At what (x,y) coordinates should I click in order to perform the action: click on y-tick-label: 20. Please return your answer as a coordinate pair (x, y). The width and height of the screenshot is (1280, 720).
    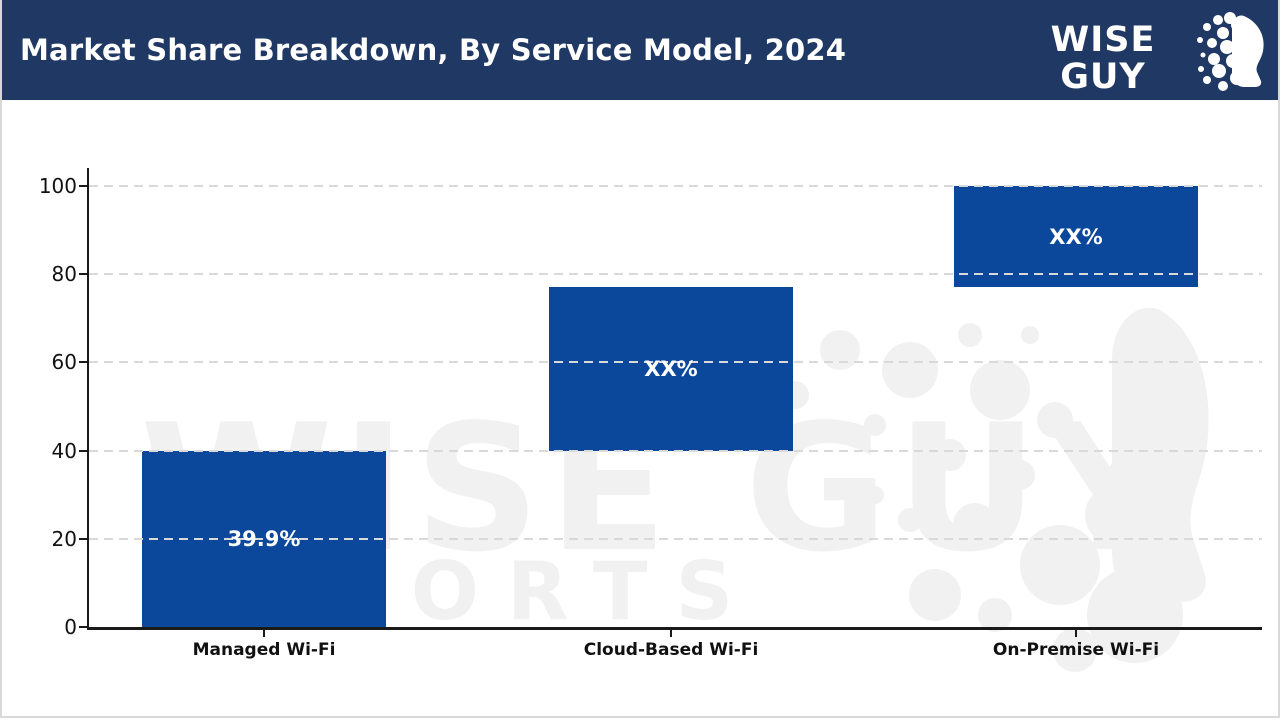
    Looking at the image, I should click on (64, 538).